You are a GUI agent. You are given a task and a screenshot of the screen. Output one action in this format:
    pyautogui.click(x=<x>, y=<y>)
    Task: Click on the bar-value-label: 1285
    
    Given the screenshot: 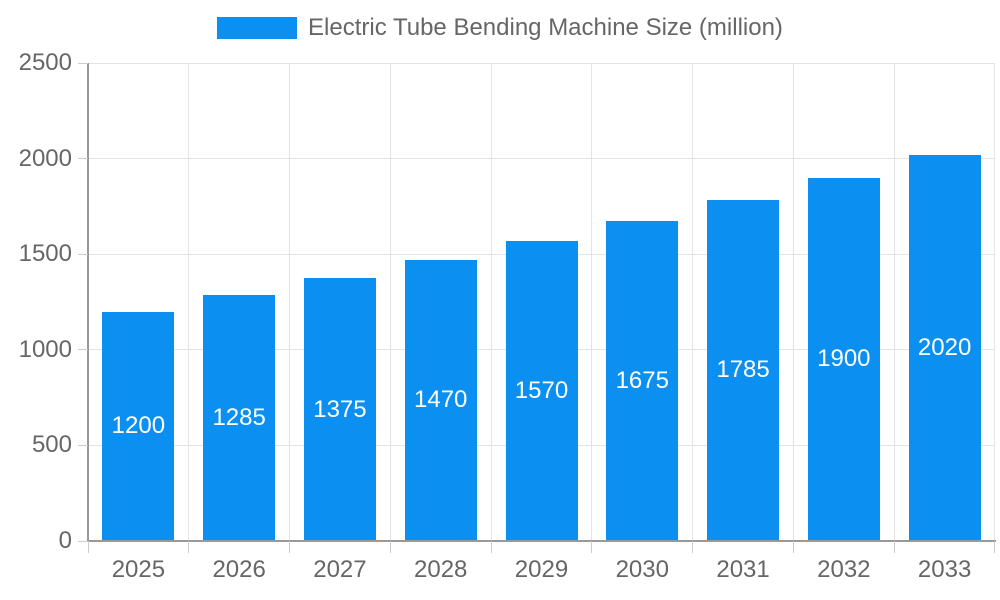 What is the action you would take?
    pyautogui.click(x=239, y=418)
    